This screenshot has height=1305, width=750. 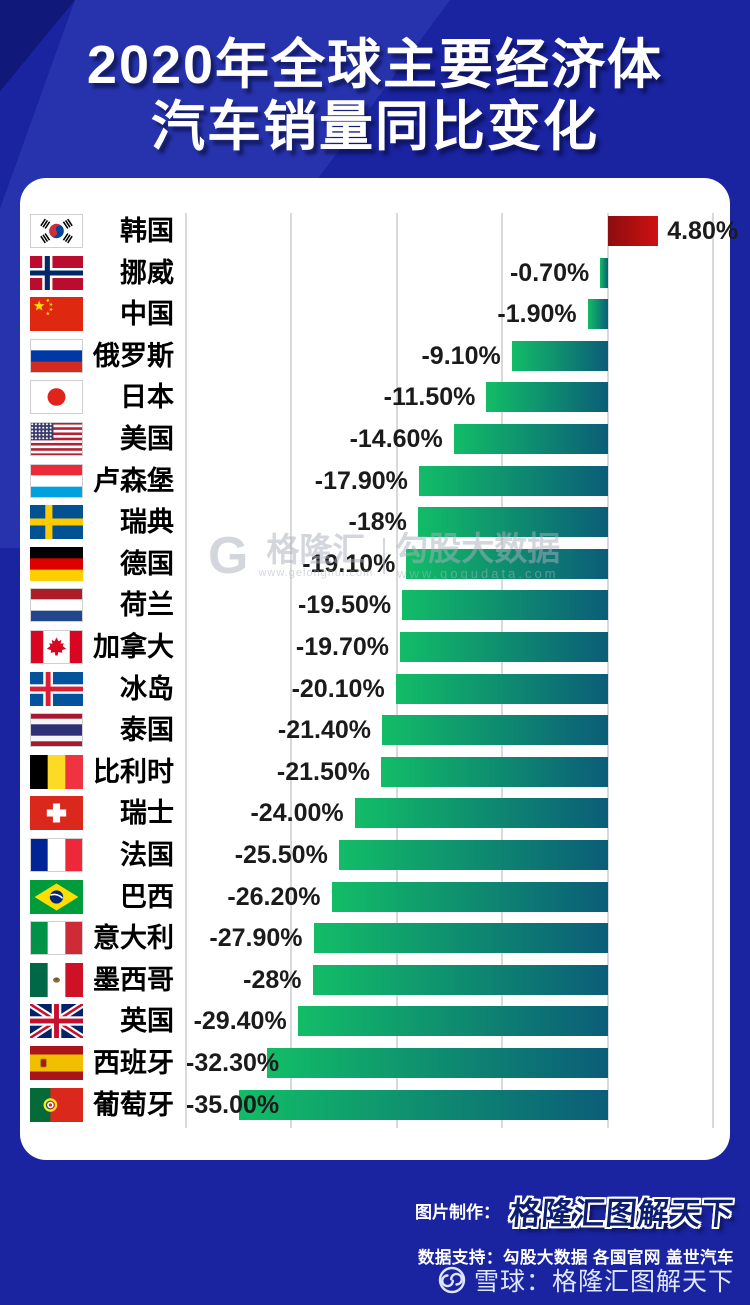 What do you see at coordinates (603, 1282) in the screenshot?
I see `xueqiu-text: 雪球：格隆汇图解天下` at bounding box center [603, 1282].